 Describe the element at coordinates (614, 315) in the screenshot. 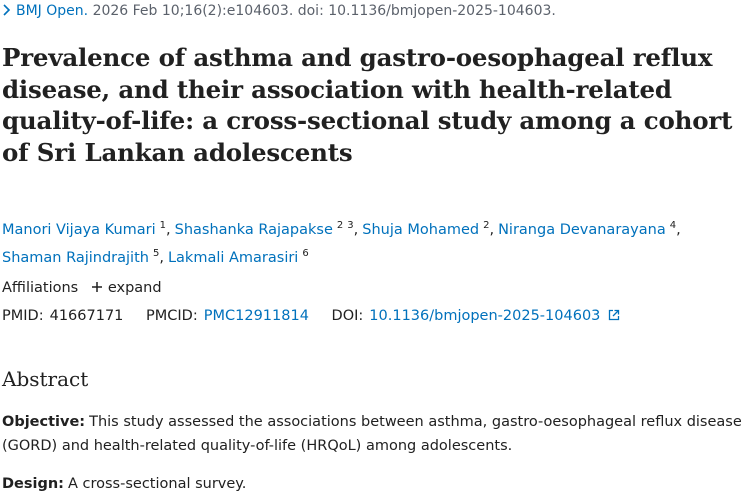

I see `external-link-icon` at that location.